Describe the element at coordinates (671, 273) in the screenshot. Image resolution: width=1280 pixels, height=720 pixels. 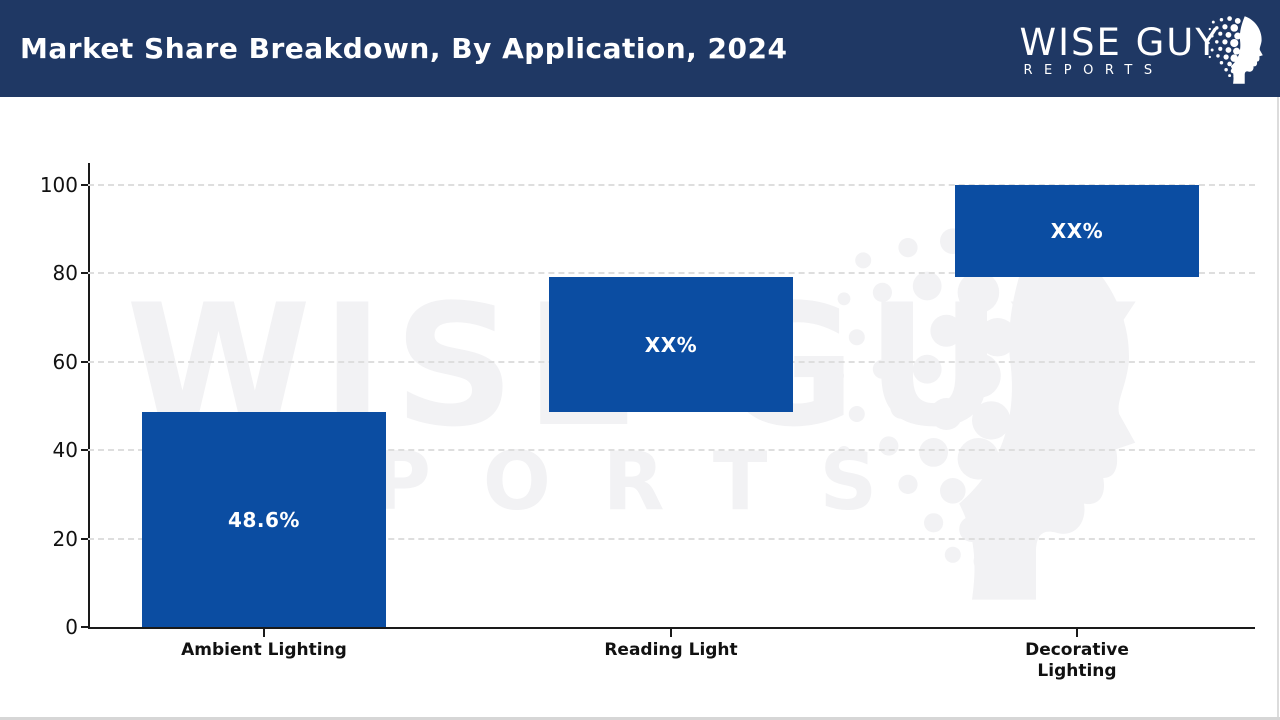
I see `gridline-y80` at that location.